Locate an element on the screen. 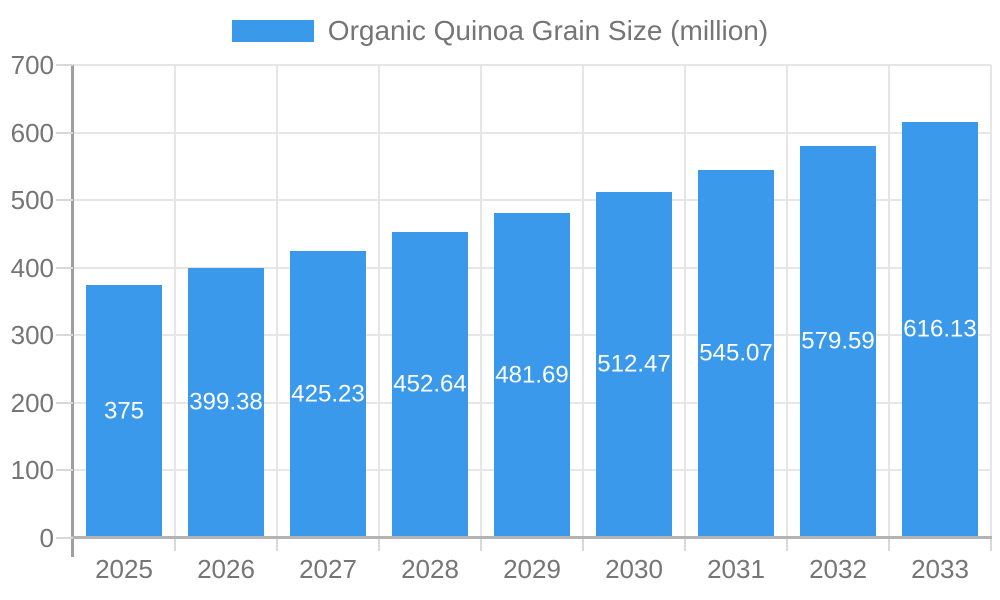  y-axis: 0 100 200 300 400 500 600 700 is located at coordinates (29, 301).